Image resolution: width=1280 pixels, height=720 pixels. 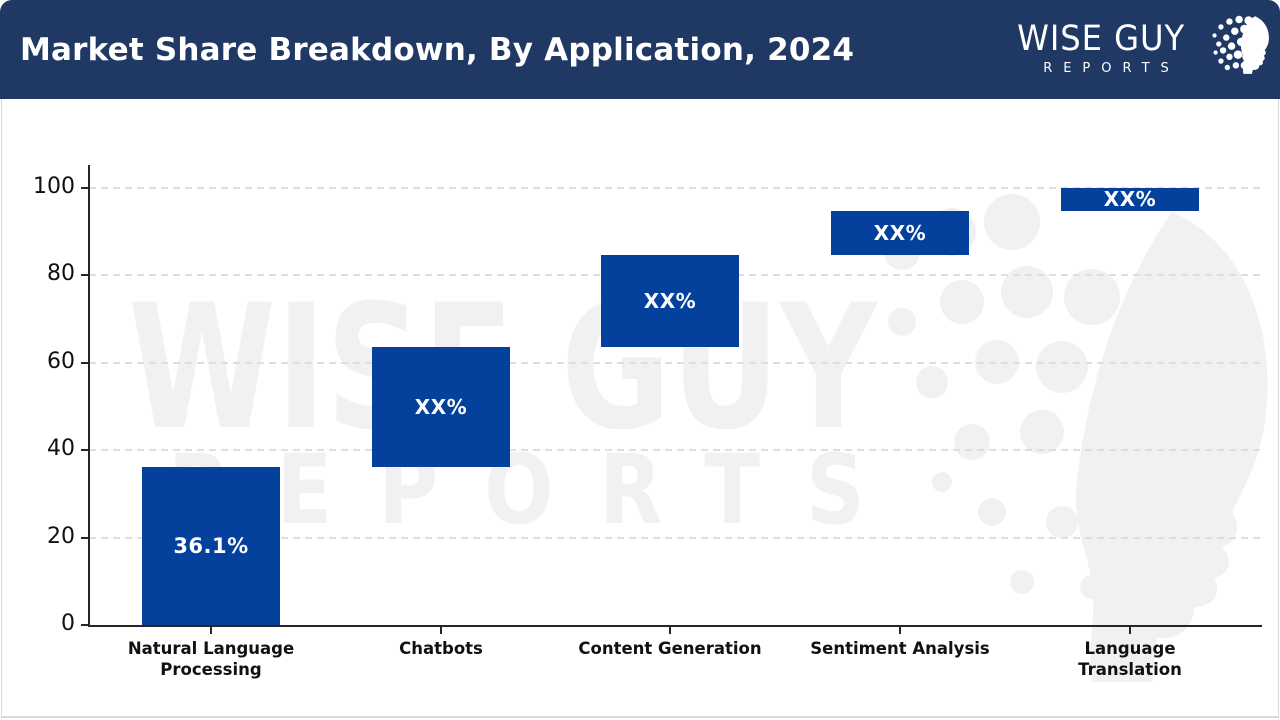 I want to click on bar-value-label: 36.1%, so click(x=211, y=546).